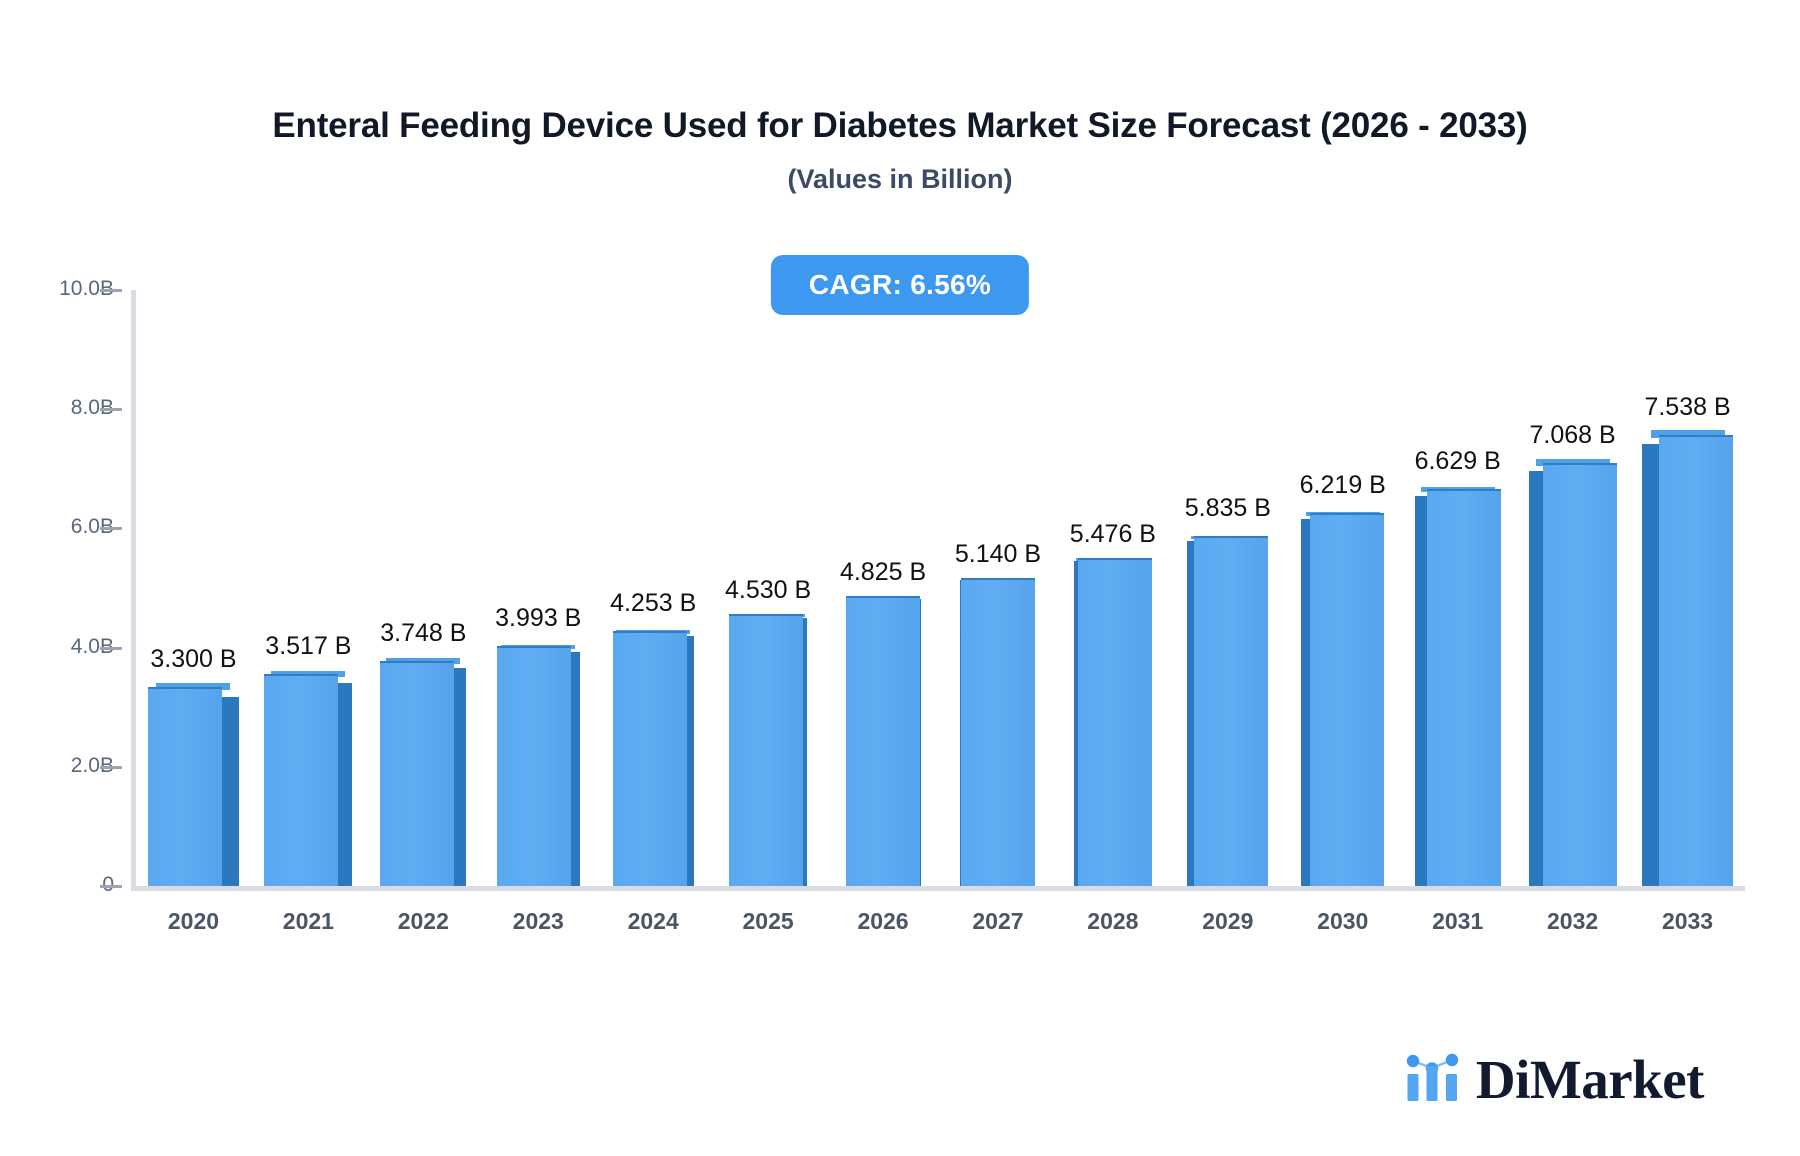  What do you see at coordinates (900, 179) in the screenshot?
I see `chart-subtitle: (Values in Billion)` at bounding box center [900, 179].